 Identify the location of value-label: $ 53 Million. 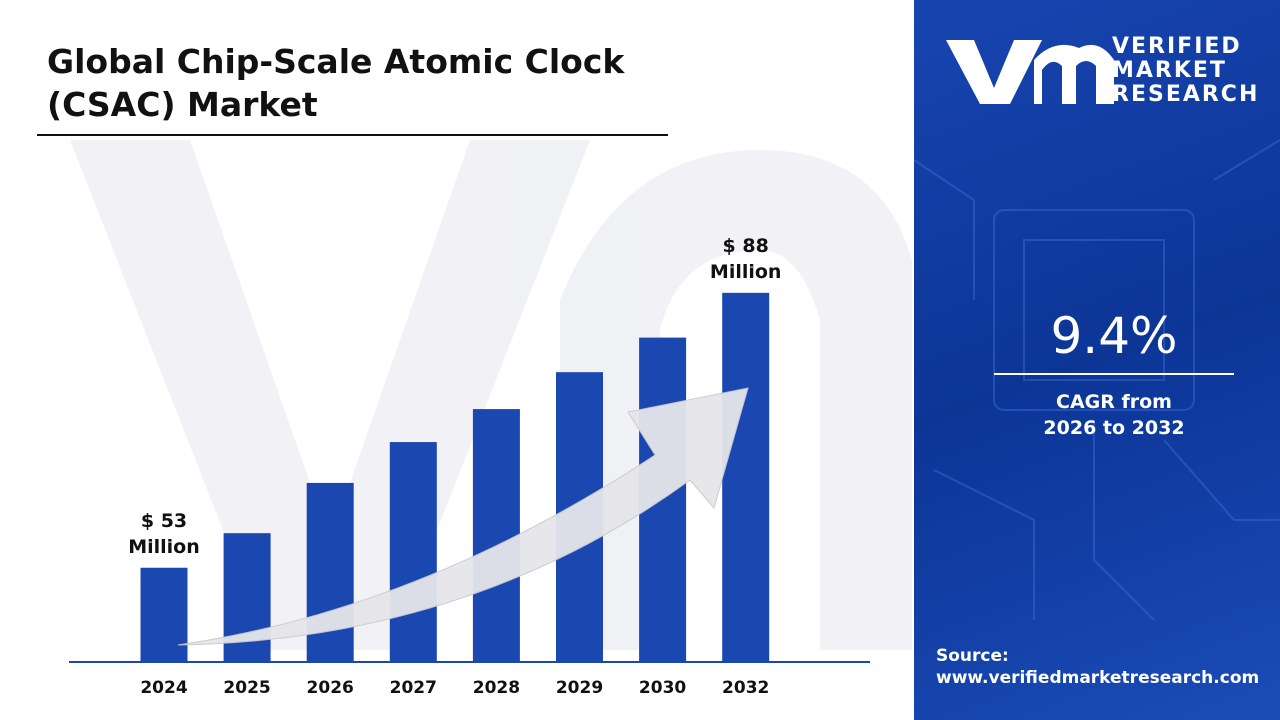
(164, 533).